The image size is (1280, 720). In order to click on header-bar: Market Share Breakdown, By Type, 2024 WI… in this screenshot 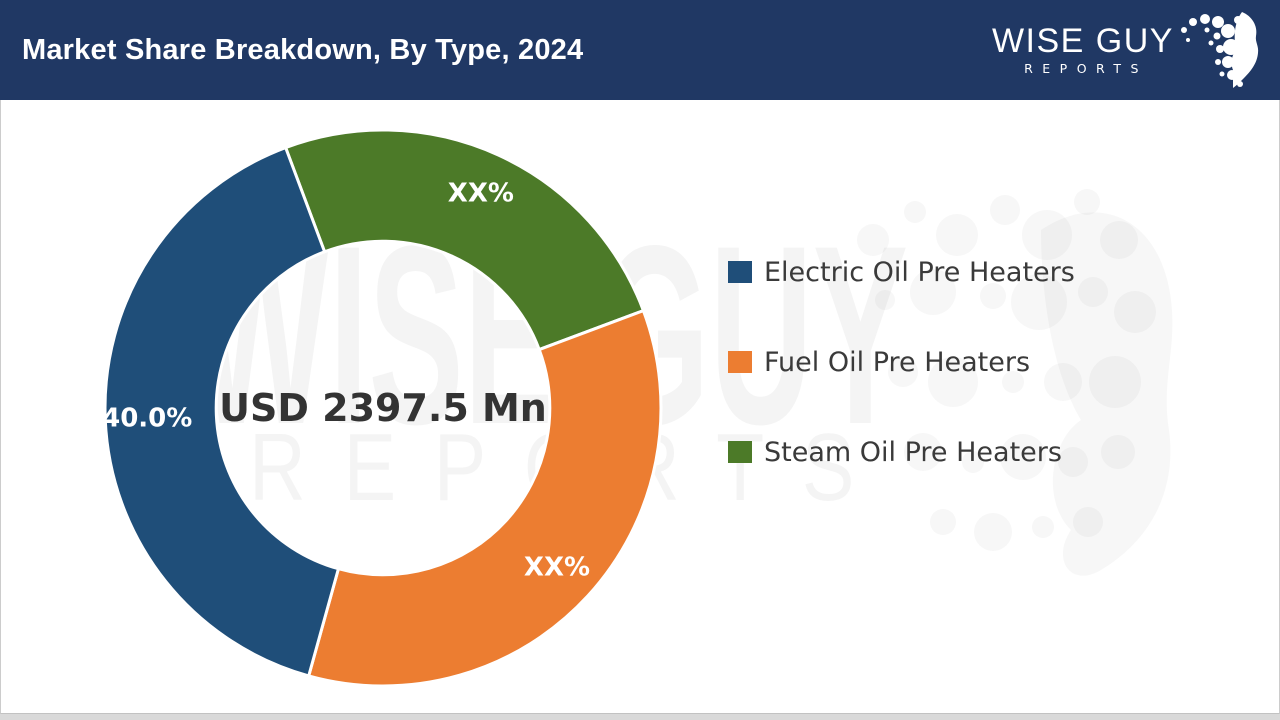, I will do `click(640, 50)`.